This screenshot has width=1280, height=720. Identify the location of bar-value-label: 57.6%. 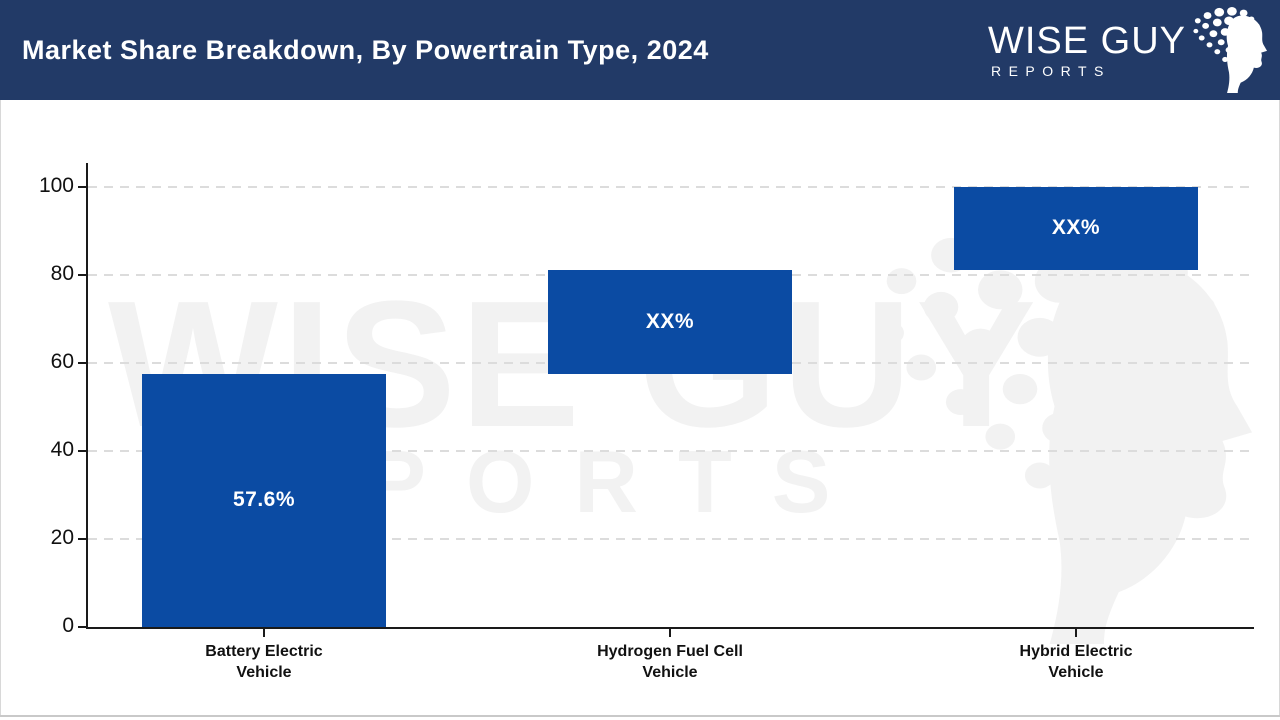
(264, 500).